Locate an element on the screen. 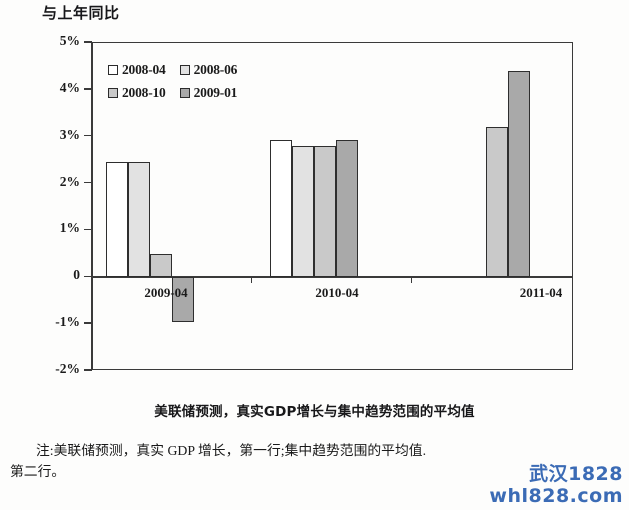 This screenshot has width=629, height=510. y-tick-label-3%: 3% is located at coordinates (69, 134).